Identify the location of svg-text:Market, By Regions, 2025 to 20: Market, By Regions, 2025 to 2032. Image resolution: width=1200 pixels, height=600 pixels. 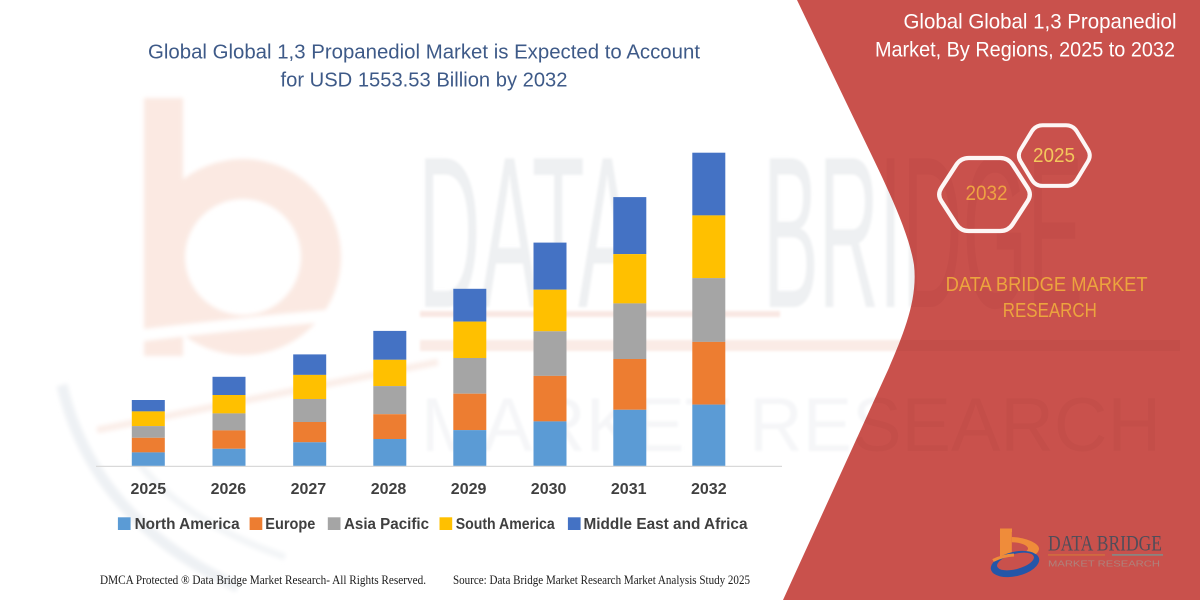
(1025, 50).